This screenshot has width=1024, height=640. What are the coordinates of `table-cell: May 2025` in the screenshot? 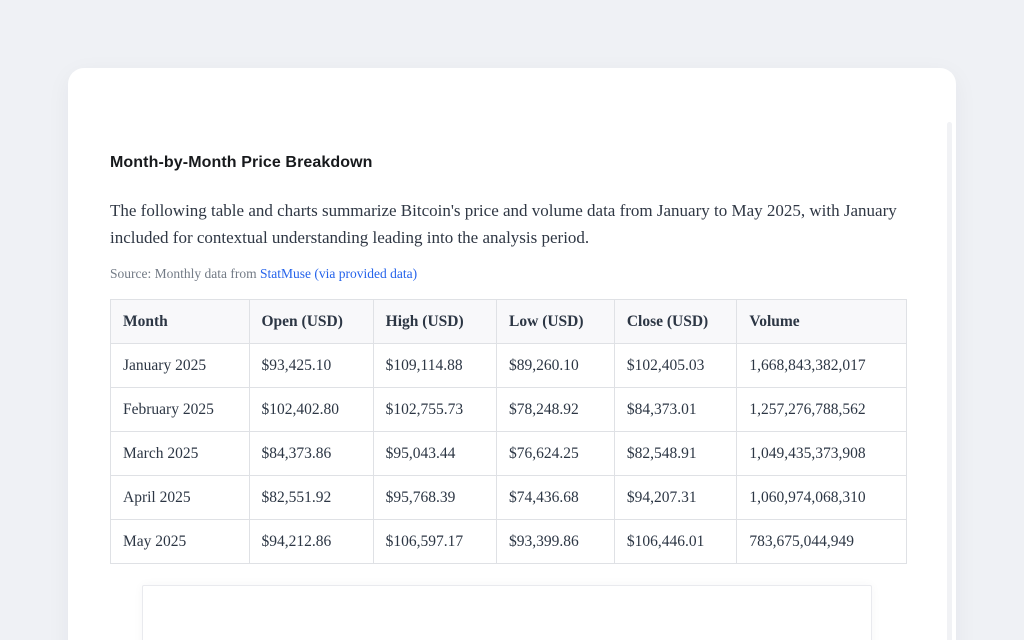 It's located at (180, 541).